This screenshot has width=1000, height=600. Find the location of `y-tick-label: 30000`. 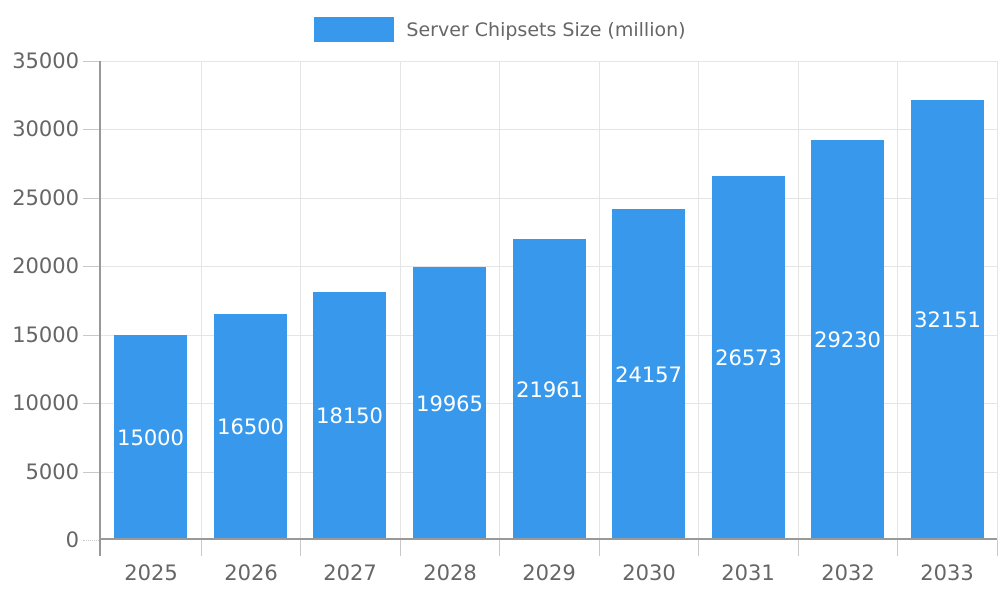

y-tick-label: 30000 is located at coordinates (45, 129).